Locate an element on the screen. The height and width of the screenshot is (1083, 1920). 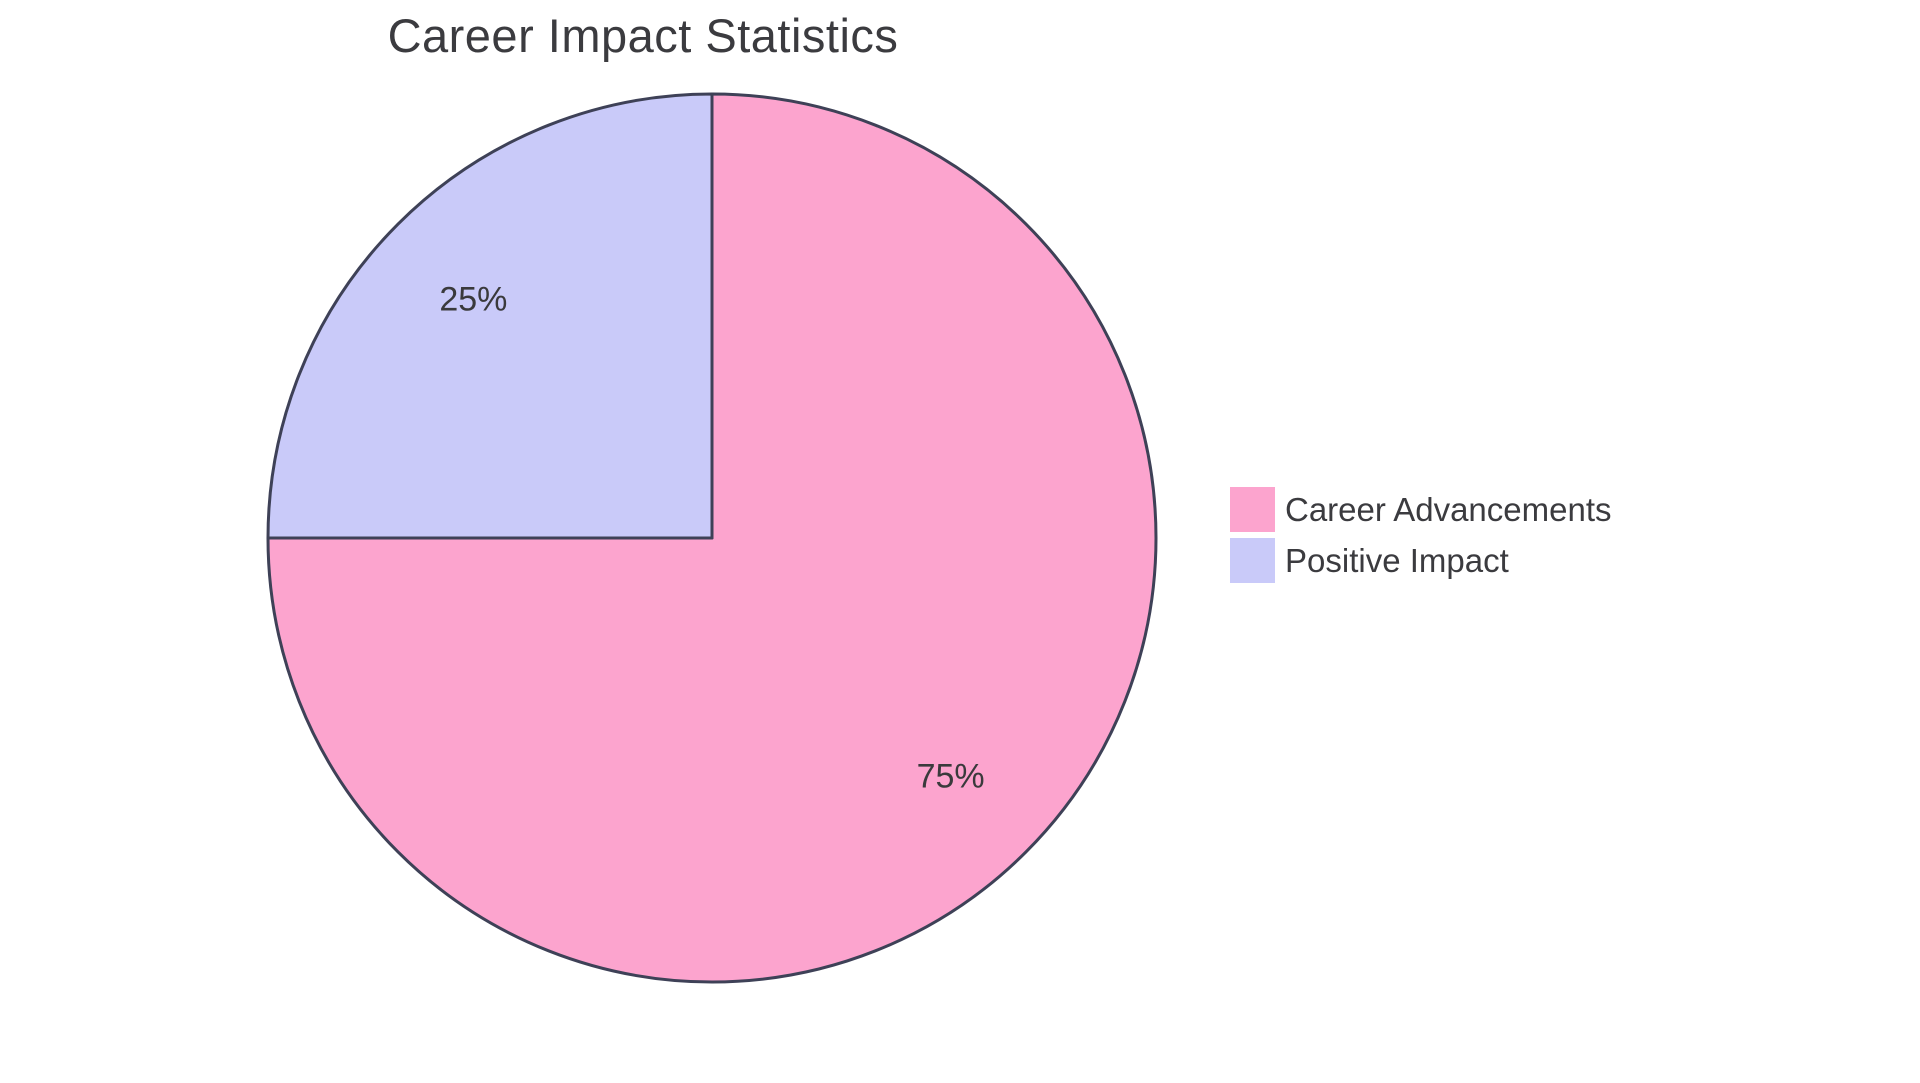
legend-swatch-career-advancements is located at coordinates (1252, 509).